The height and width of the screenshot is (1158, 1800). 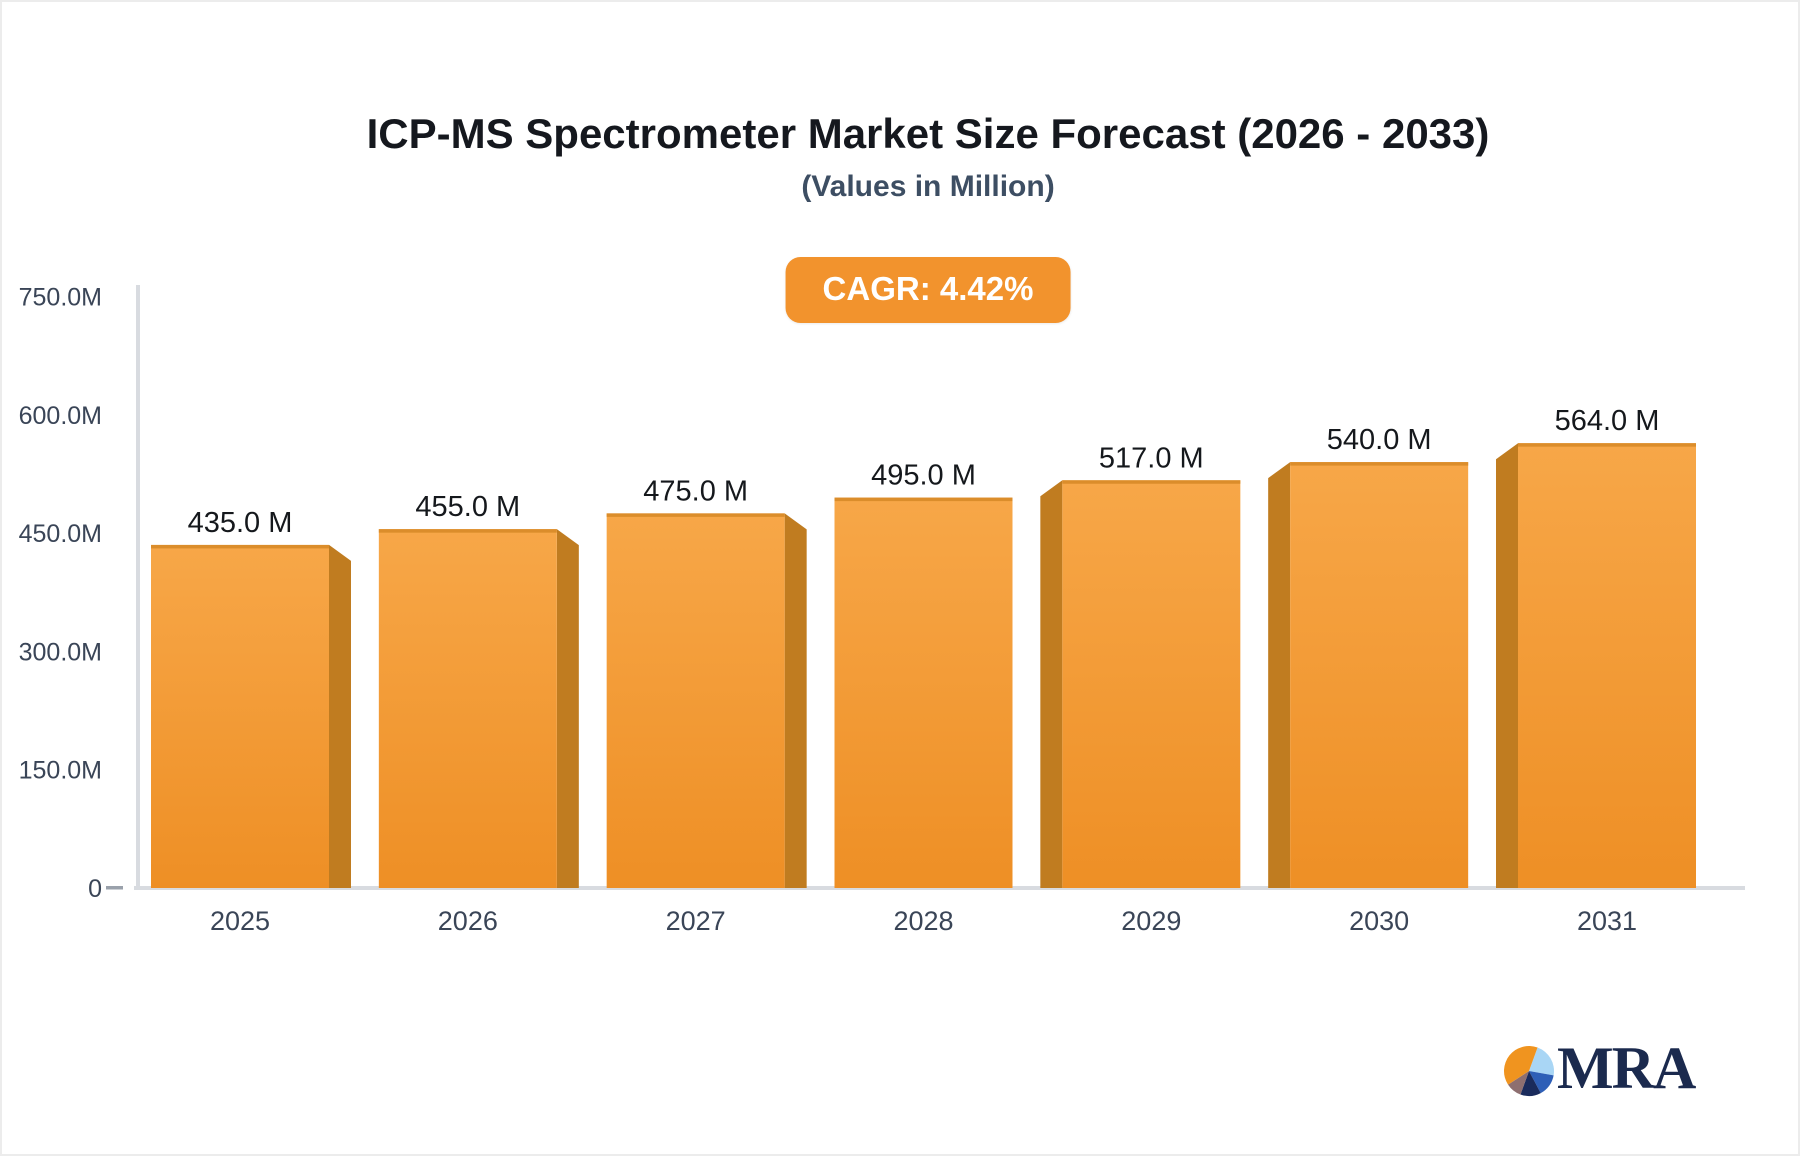 I want to click on bar-value-label: 495.0 M, so click(x=923, y=476).